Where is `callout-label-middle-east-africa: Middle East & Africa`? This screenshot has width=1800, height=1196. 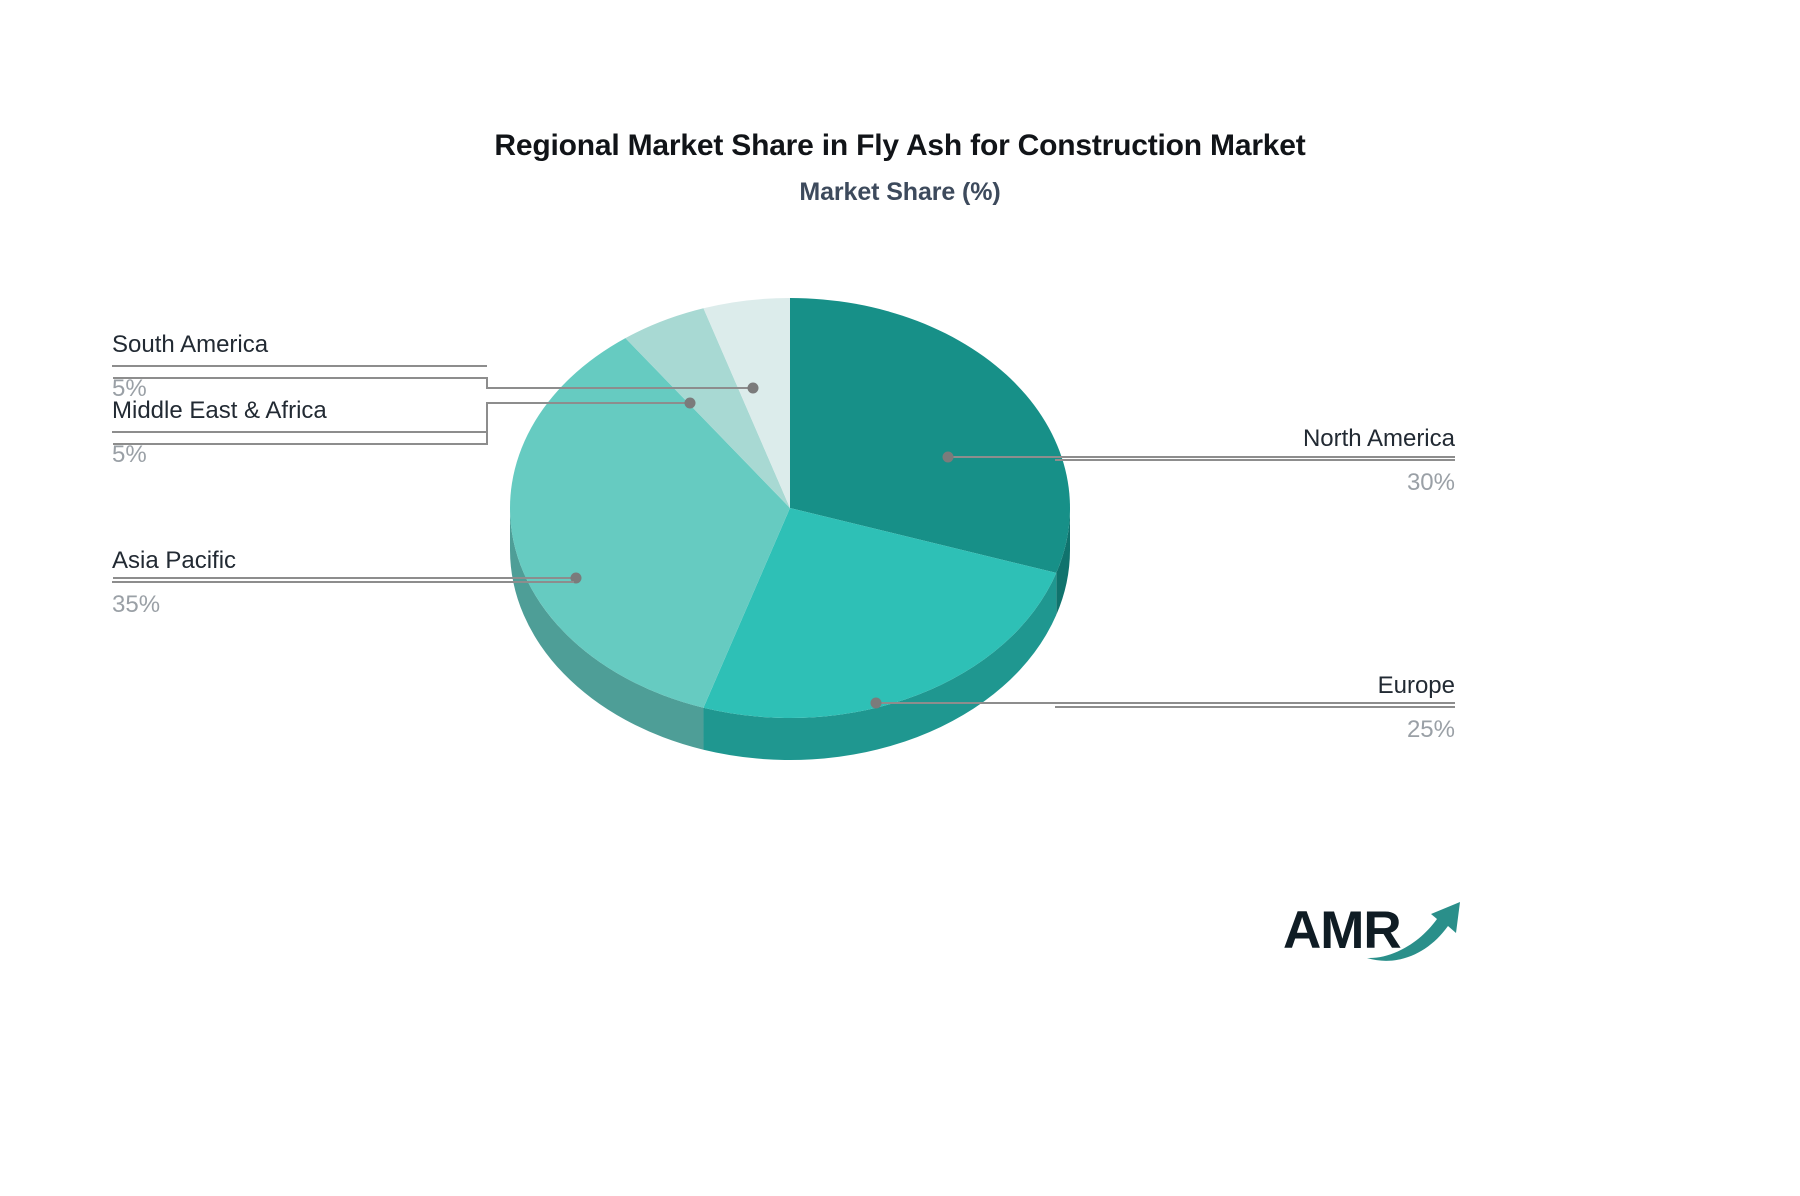
callout-label-middle-east-africa: Middle East & Africa is located at coordinates (219, 410).